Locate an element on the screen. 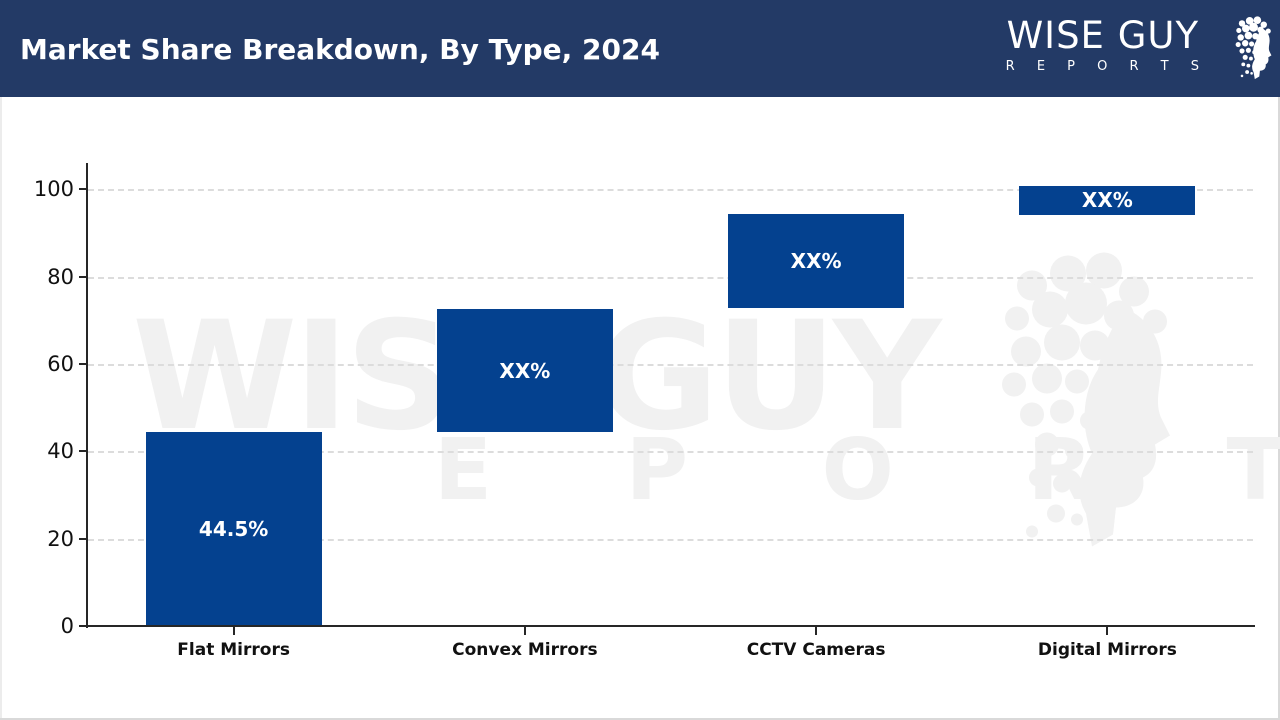  brand-logo-subtitle: R E P O R T S is located at coordinates (1106, 66).